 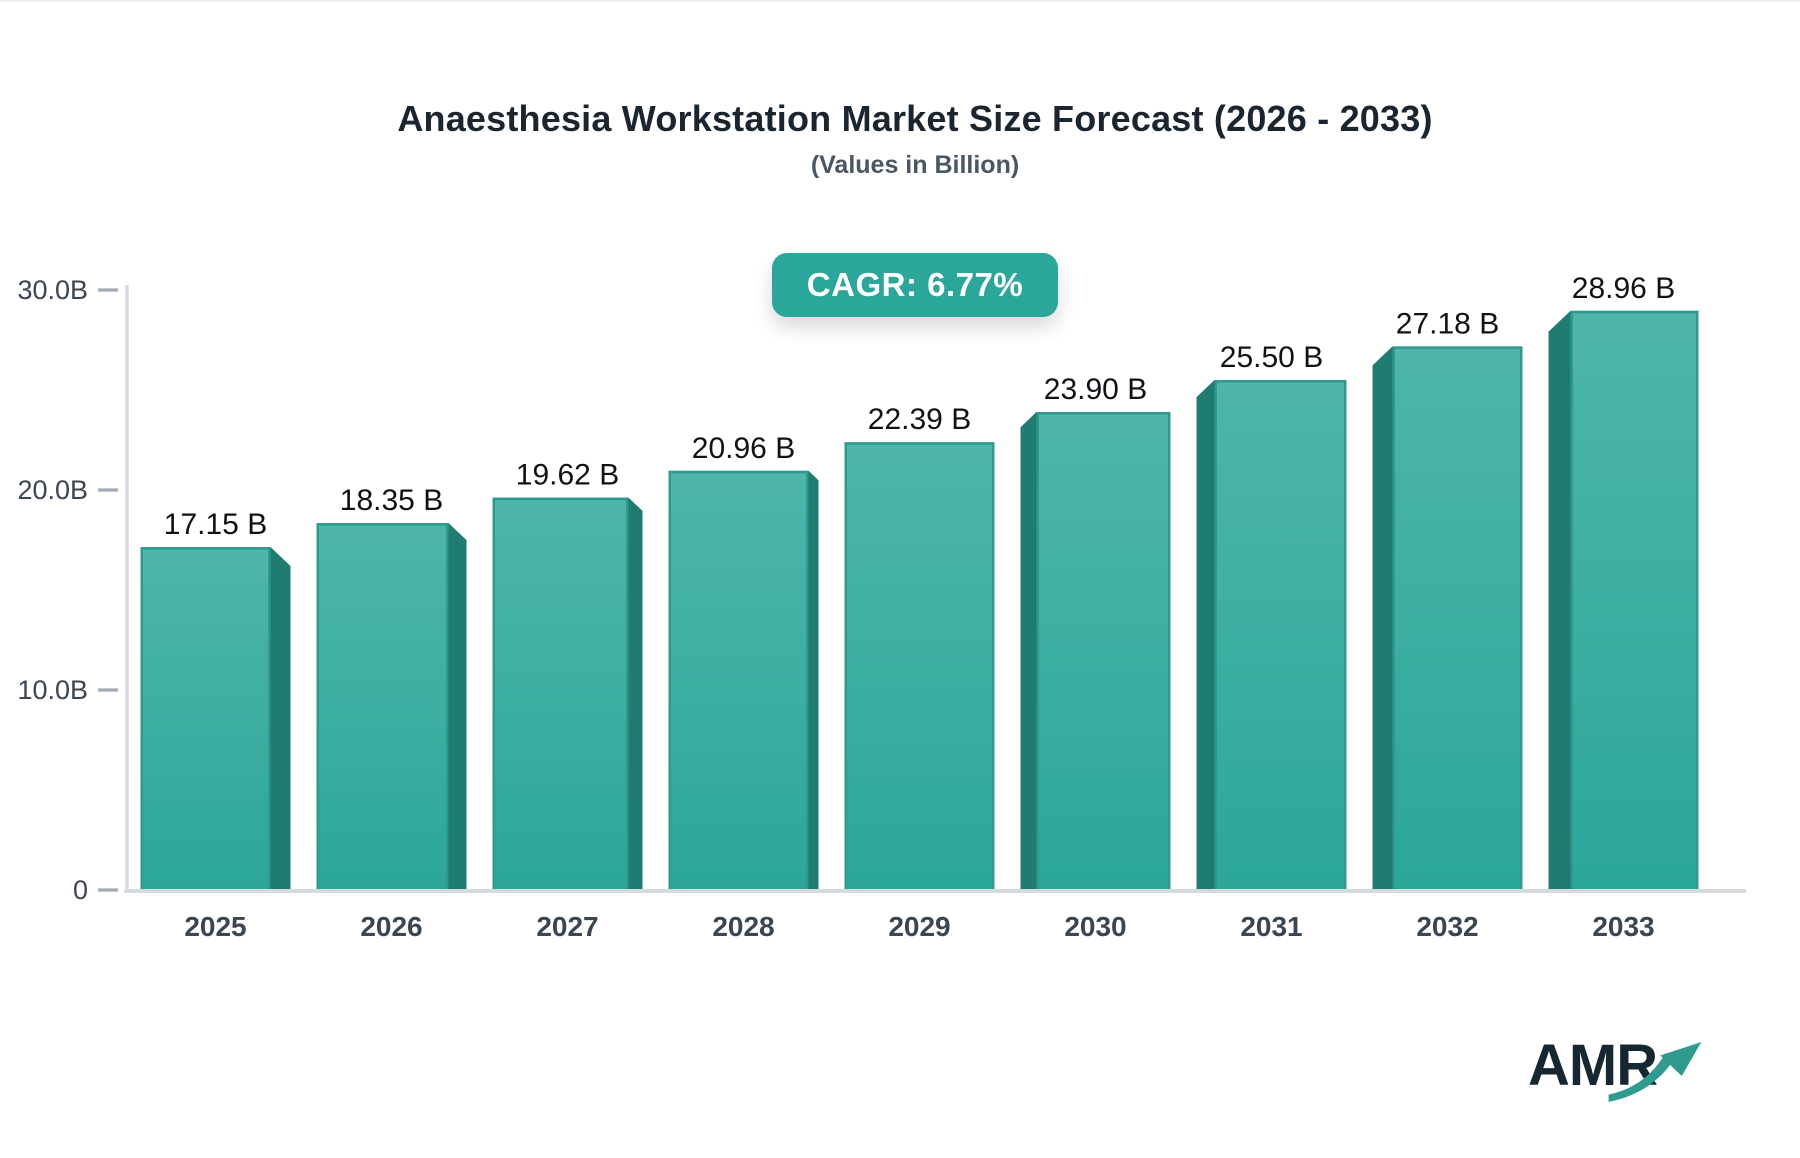 What do you see at coordinates (915, 165) in the screenshot?
I see `chart-subtitle: (Values in Billion)` at bounding box center [915, 165].